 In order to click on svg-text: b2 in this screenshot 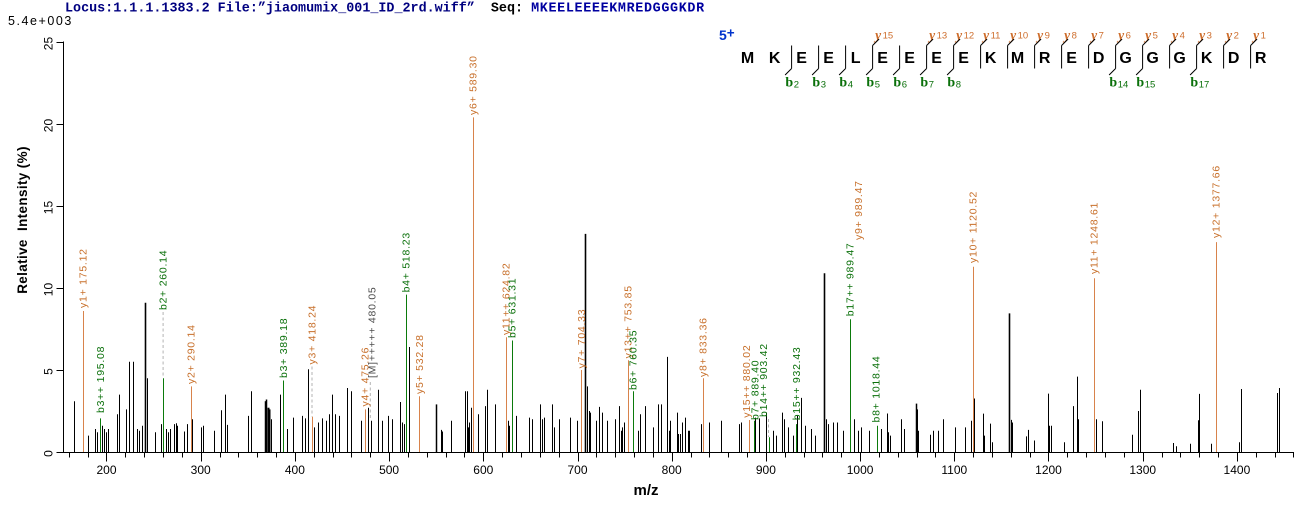, I will do `click(792, 83)`.